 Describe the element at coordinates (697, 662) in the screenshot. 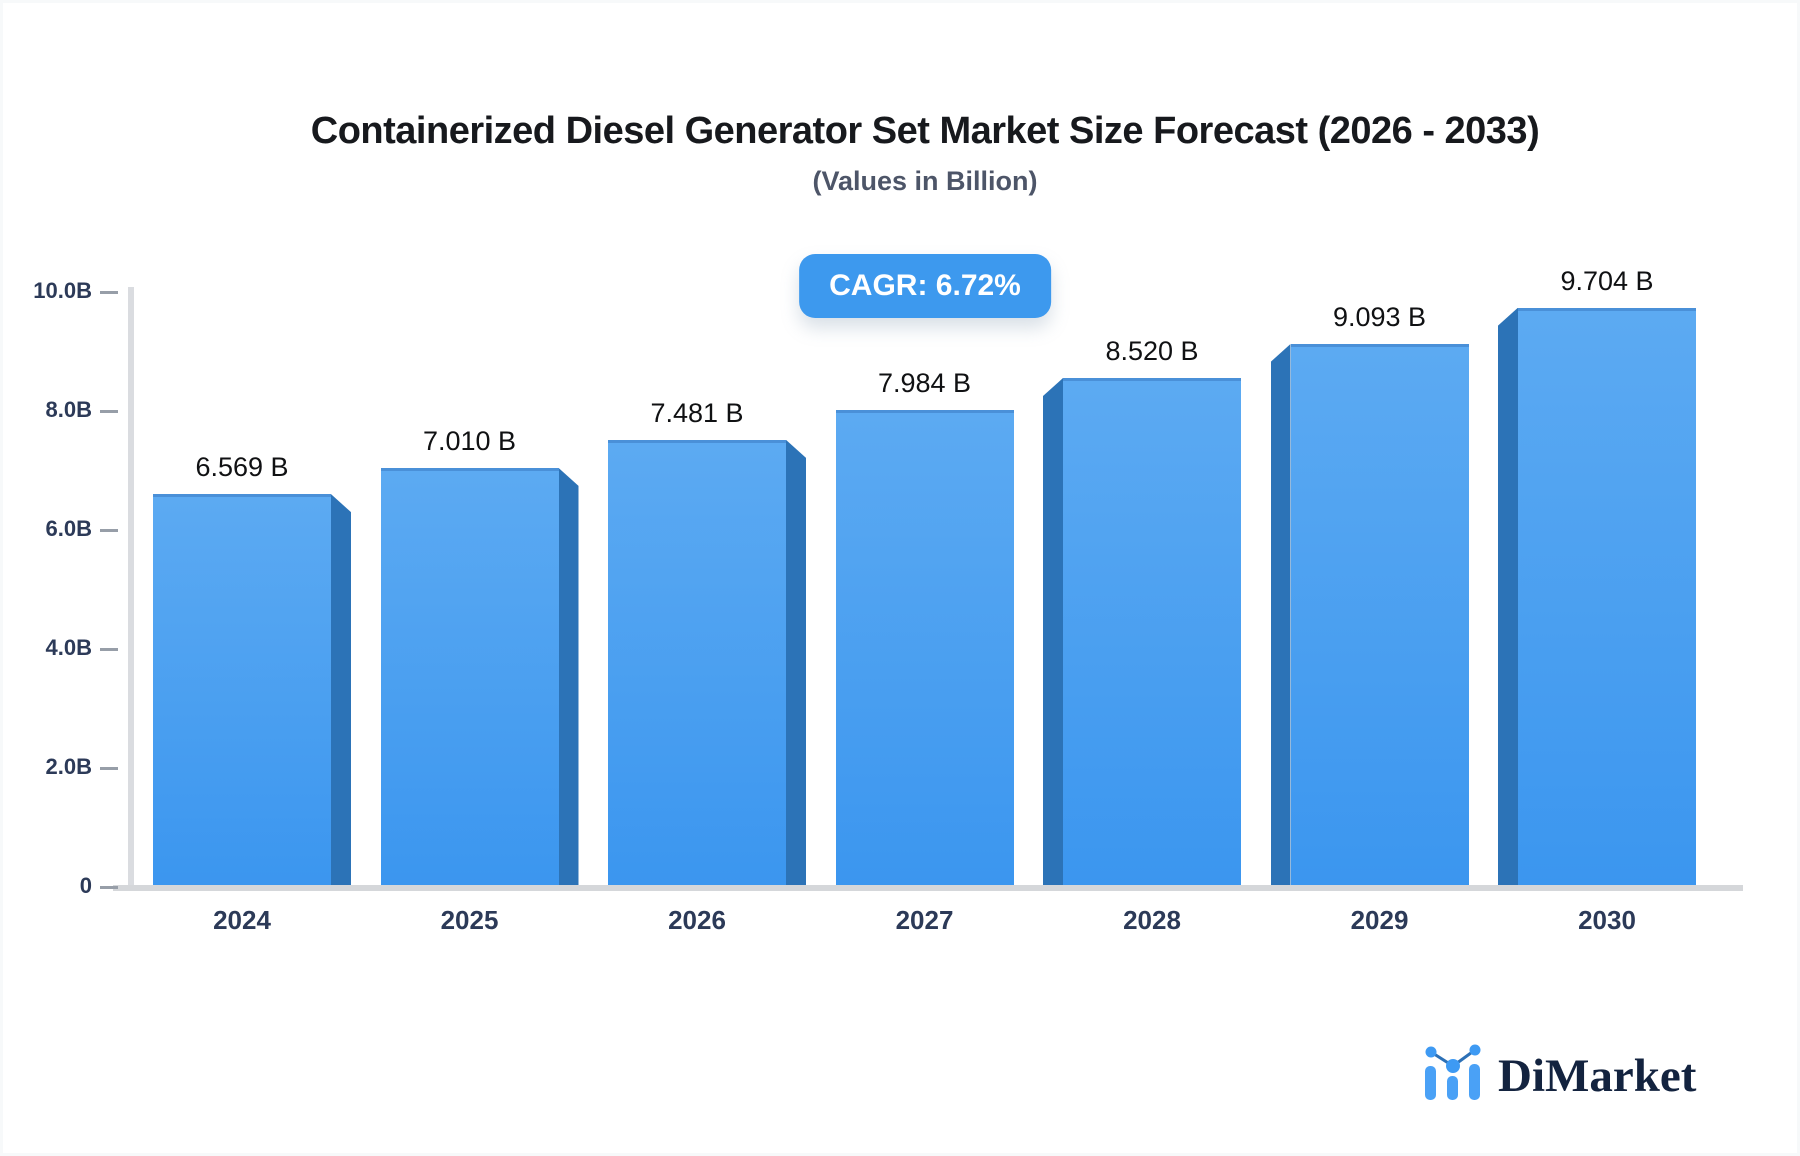

I see `bar-2026` at that location.